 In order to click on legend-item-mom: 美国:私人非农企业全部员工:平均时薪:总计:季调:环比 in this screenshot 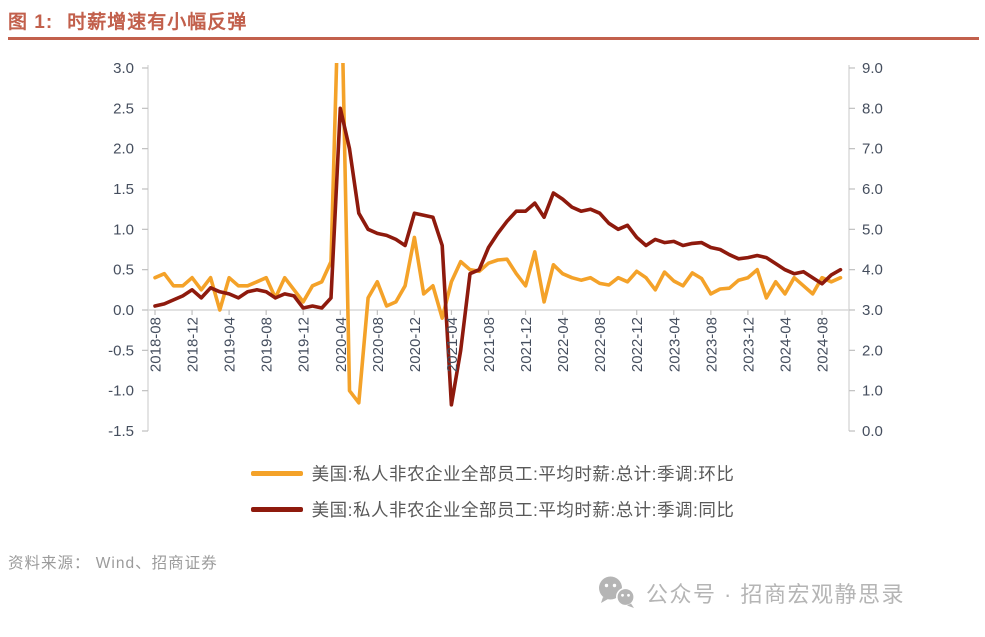, I will do `click(492, 473)`.